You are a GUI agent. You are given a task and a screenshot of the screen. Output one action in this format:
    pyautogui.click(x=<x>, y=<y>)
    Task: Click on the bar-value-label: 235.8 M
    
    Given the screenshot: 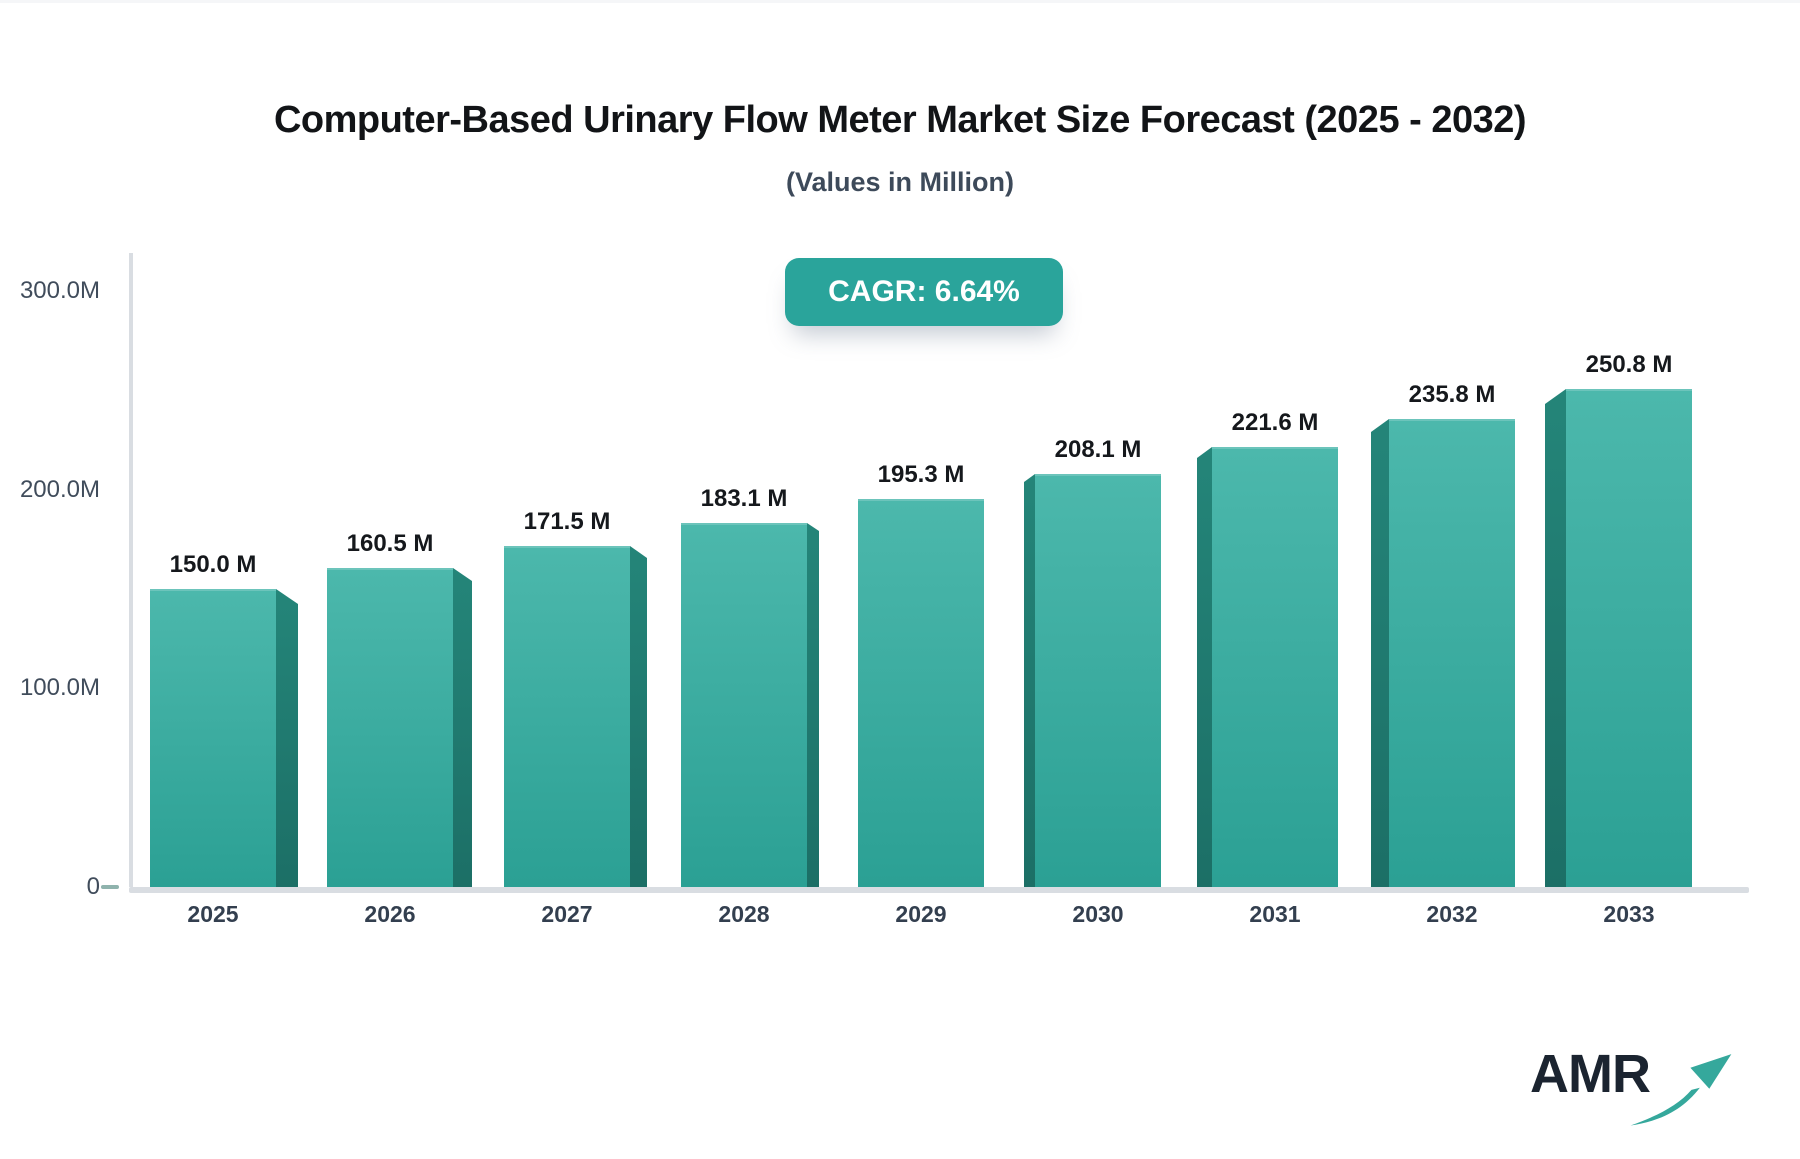 What is the action you would take?
    pyautogui.click(x=1452, y=394)
    